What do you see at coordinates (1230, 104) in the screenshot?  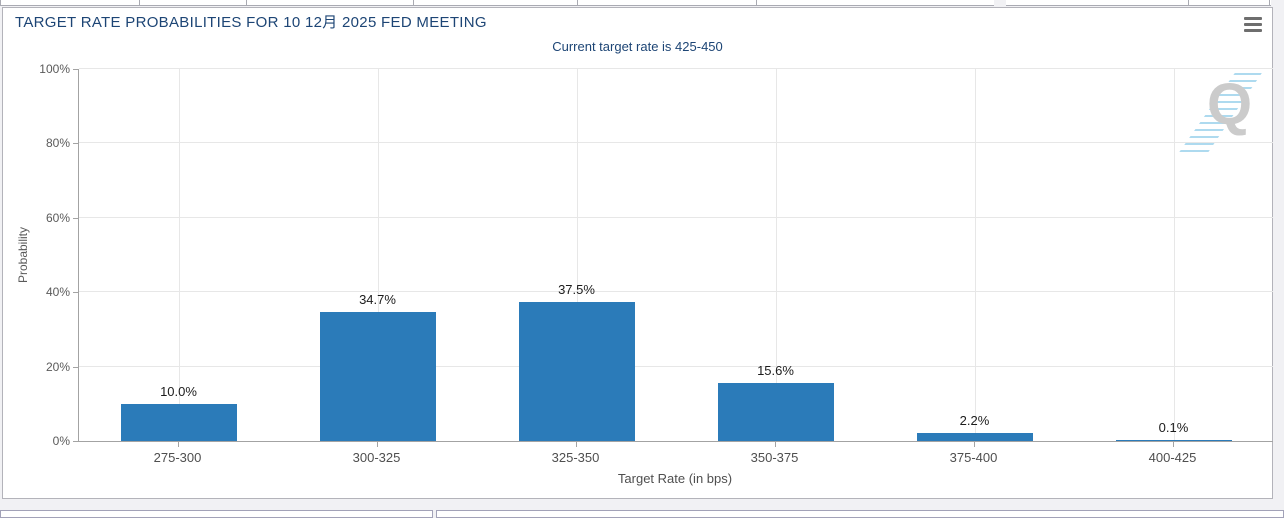 I see `watermark-q-logo-icon: Q` at bounding box center [1230, 104].